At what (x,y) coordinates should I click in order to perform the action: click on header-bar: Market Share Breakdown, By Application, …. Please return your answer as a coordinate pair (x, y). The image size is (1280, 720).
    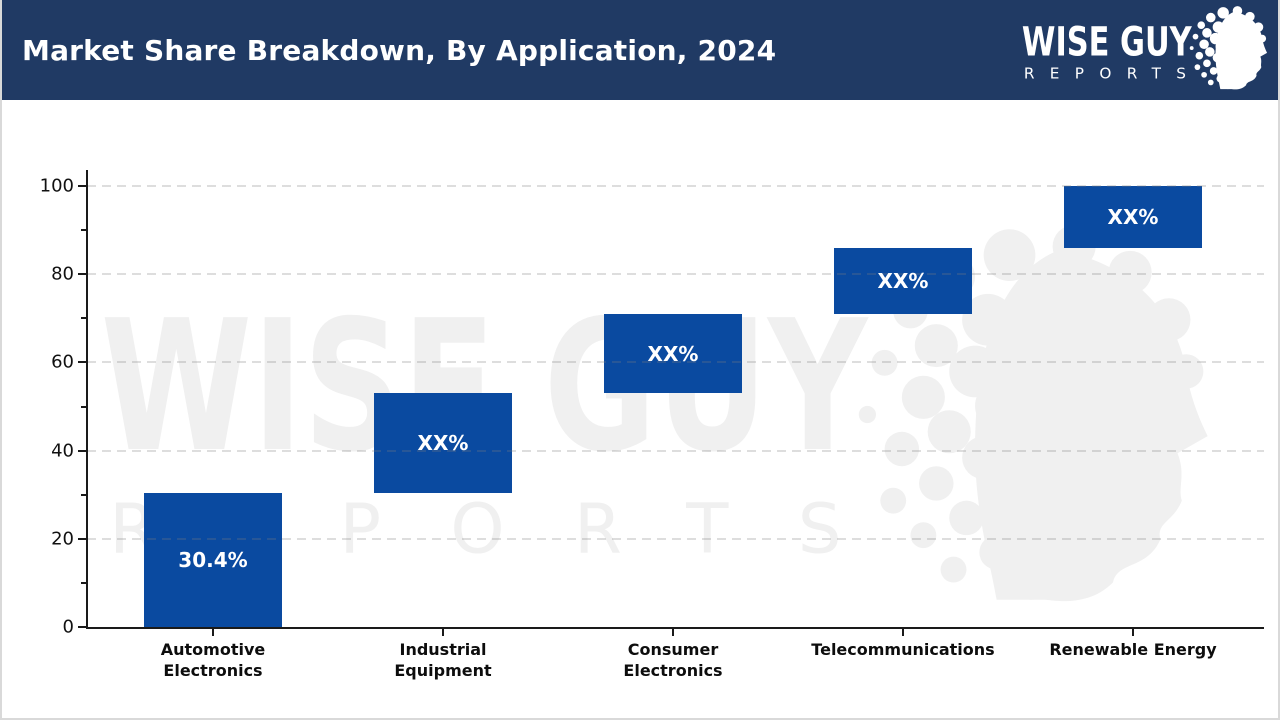
    Looking at the image, I should click on (640, 50).